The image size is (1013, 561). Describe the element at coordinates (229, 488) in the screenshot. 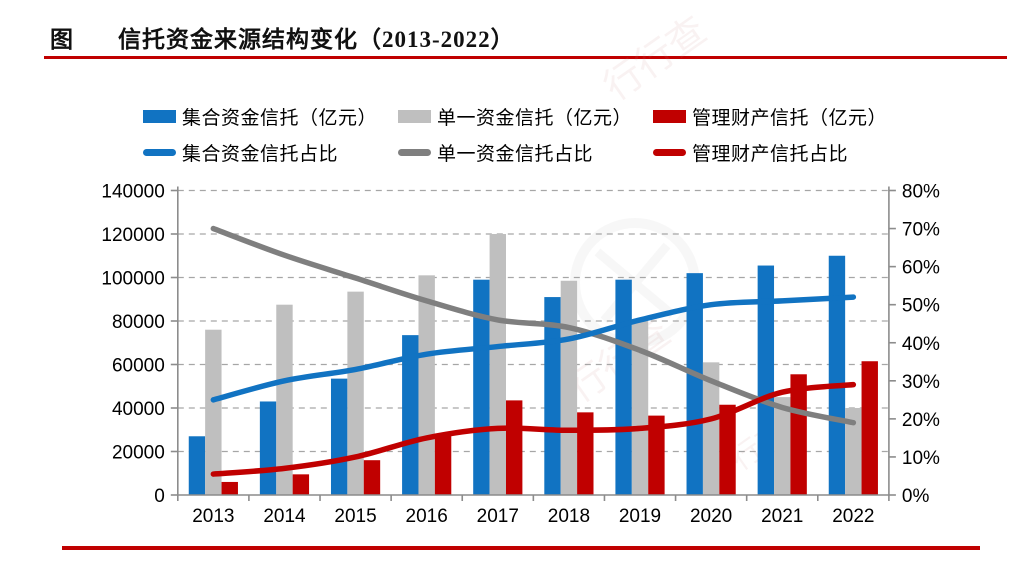

I see `bar-property-2013` at that location.